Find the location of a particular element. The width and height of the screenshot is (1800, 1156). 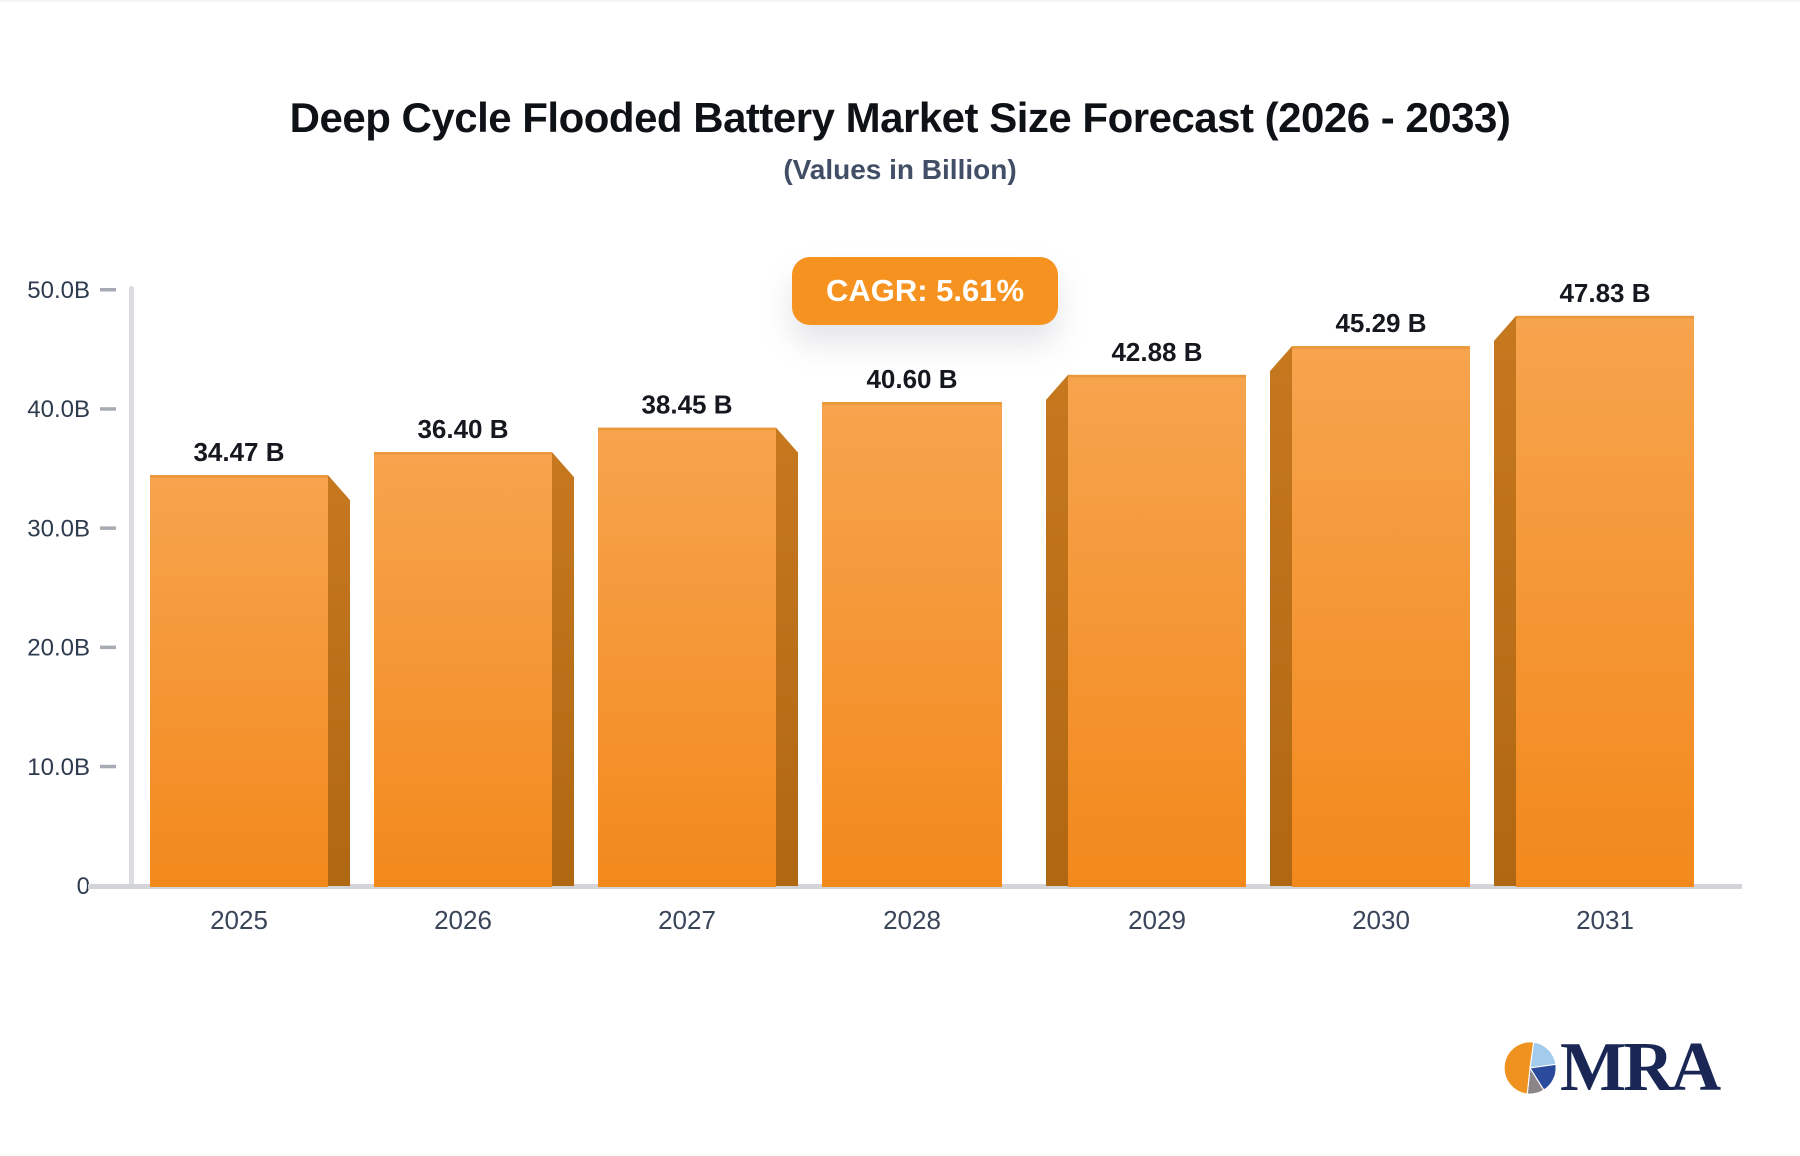

y-axis-tick-label: 30.0B is located at coordinates (58, 528).